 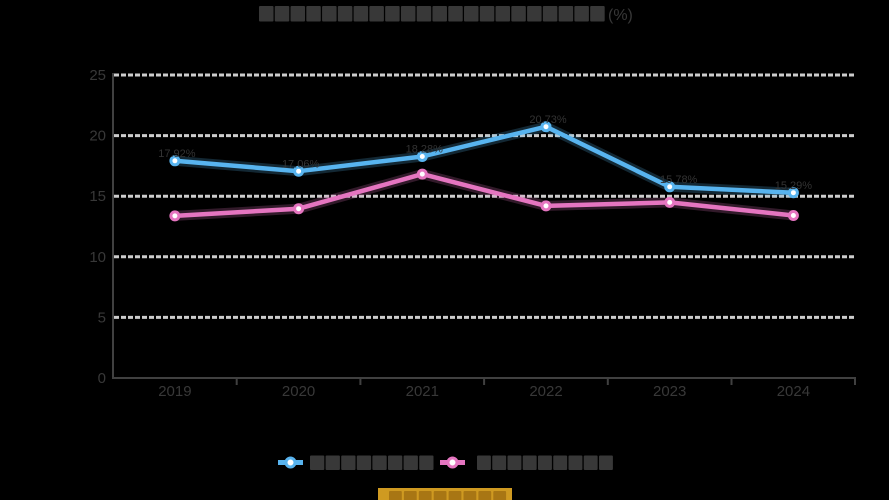 What do you see at coordinates (548, 120) in the screenshot?
I see `svg-text: 20.73%` at bounding box center [548, 120].